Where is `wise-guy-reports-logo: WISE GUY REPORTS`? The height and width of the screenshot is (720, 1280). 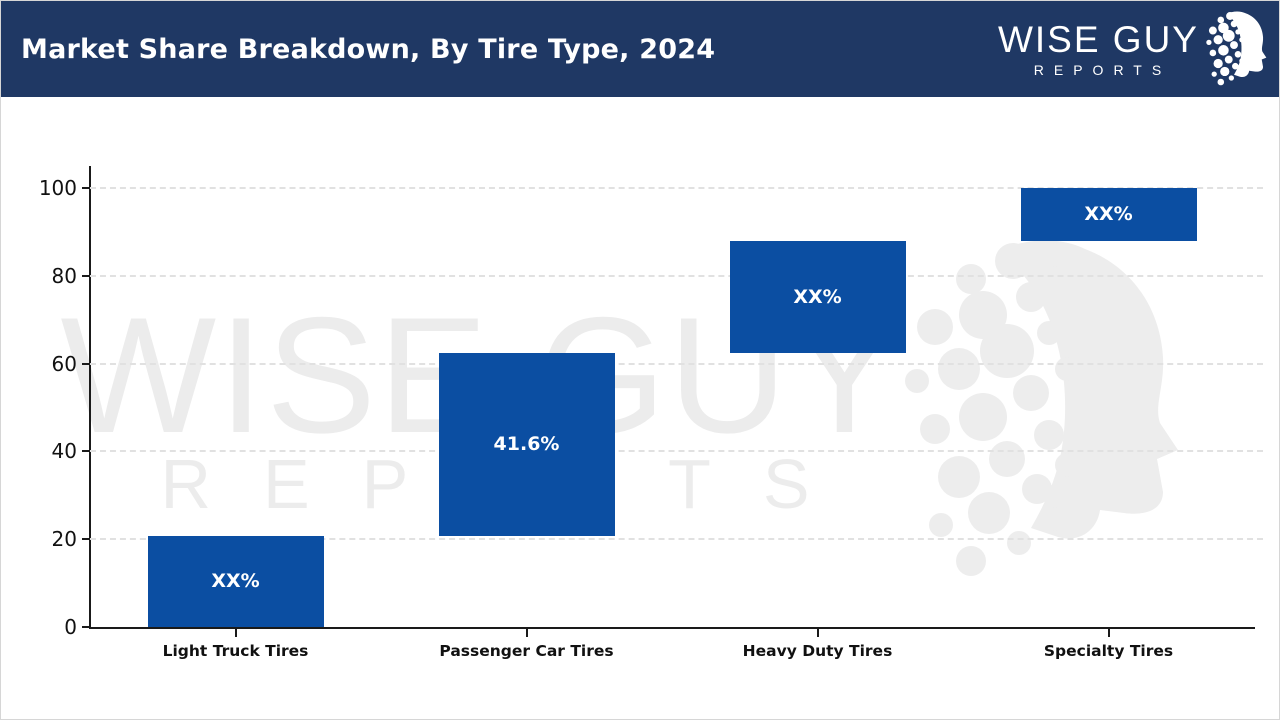 wise-guy-reports-logo: WISE GUY REPORTS is located at coordinates (1132, 49).